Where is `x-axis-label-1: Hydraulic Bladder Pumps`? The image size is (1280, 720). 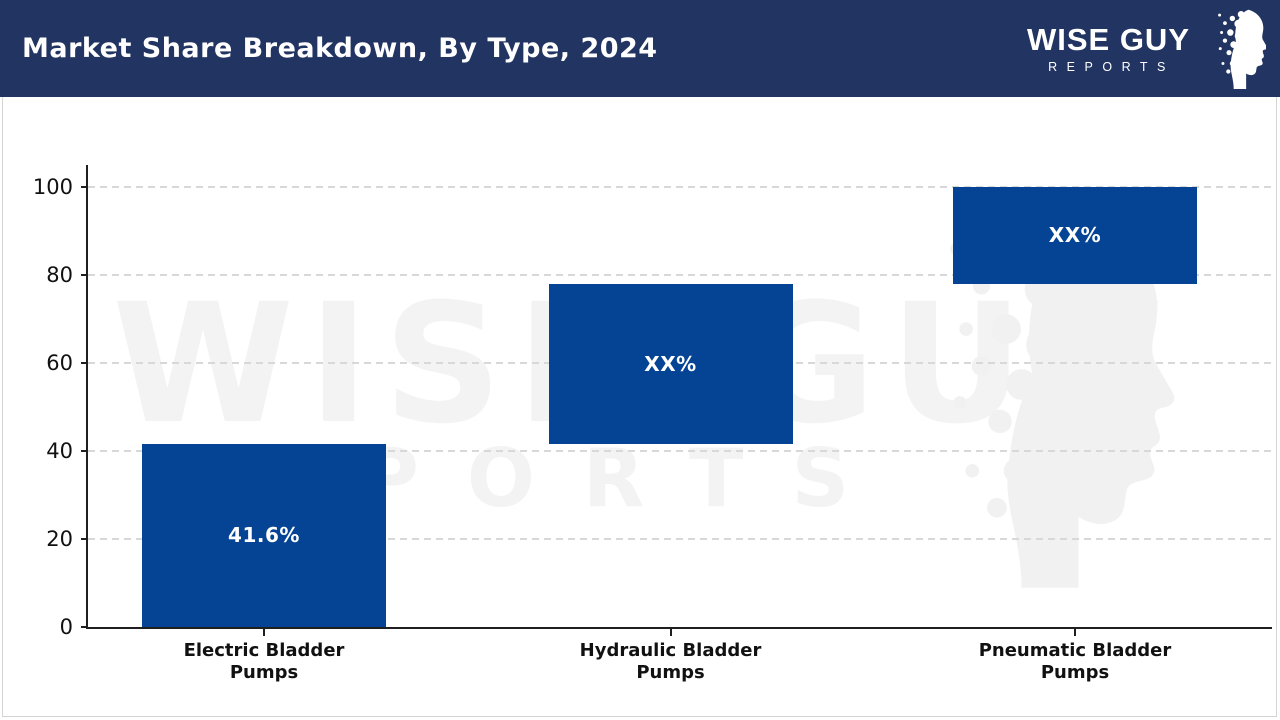
x-axis-label-1: Hydraulic Bladder Pumps is located at coordinates (670, 661).